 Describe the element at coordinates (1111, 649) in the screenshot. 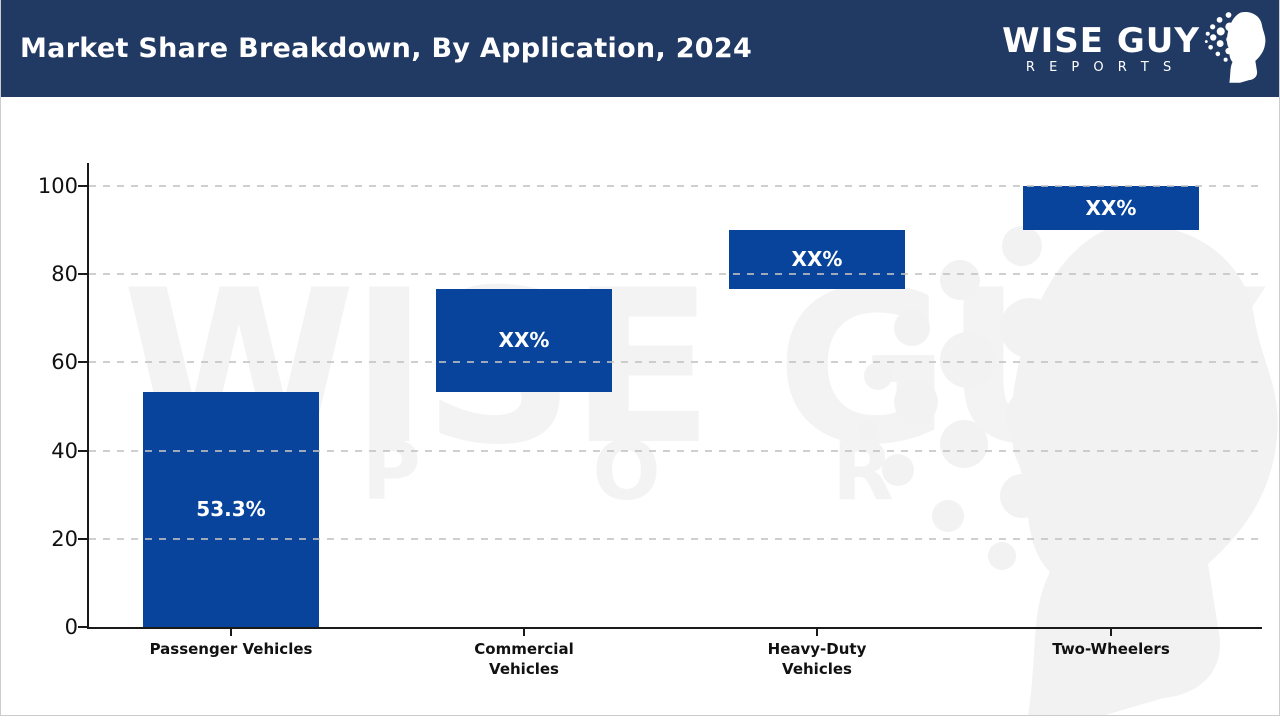

I see `category-label: Two-Wheelers` at that location.